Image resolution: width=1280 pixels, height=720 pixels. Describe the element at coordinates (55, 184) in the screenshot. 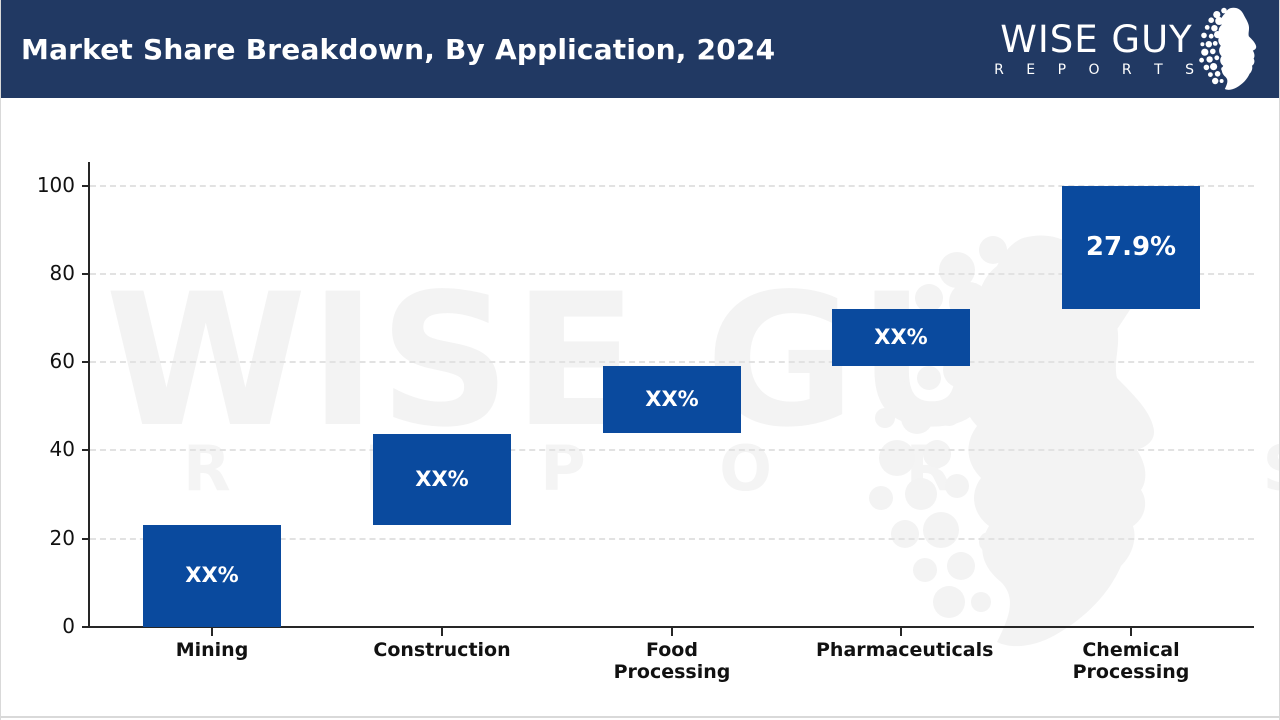

I see `y-tick-label: 100` at that location.